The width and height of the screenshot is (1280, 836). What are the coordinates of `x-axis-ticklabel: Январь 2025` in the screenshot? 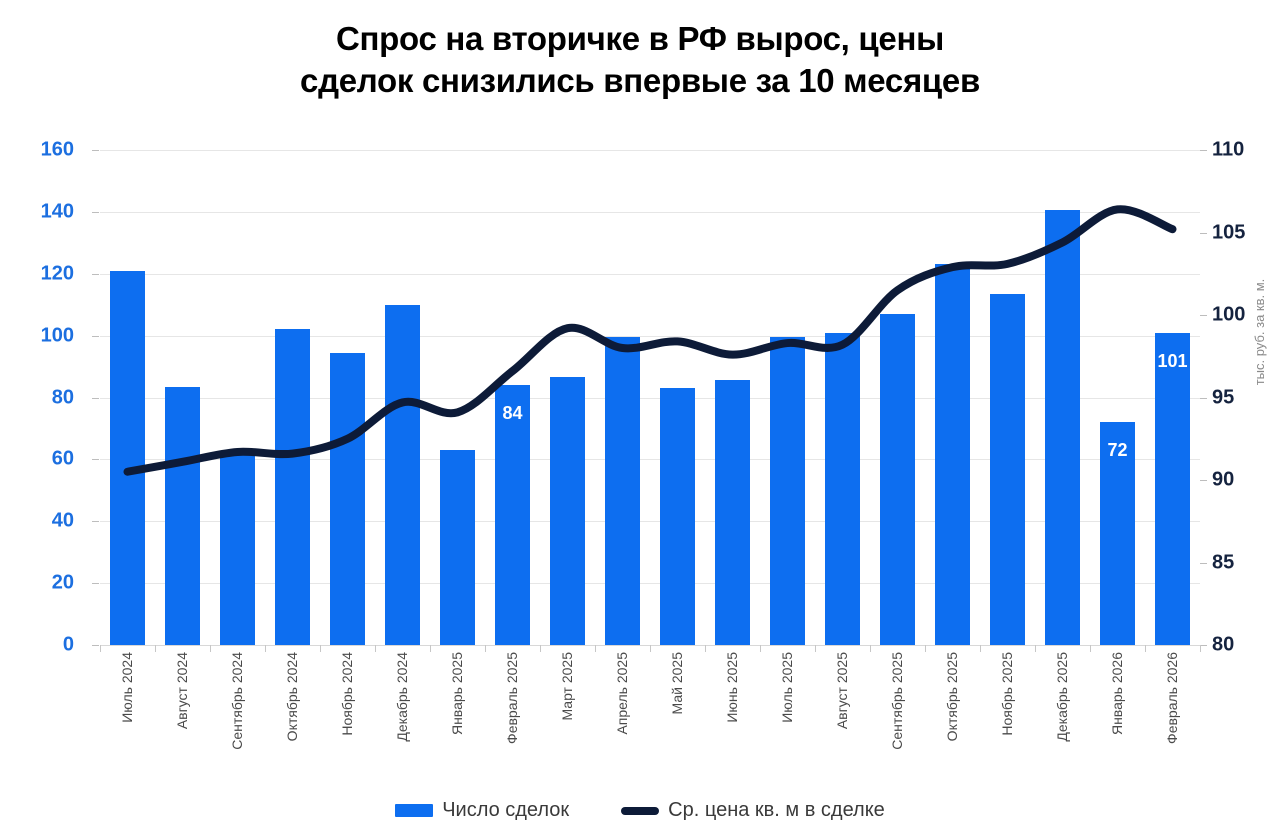 It's located at (456, 694).